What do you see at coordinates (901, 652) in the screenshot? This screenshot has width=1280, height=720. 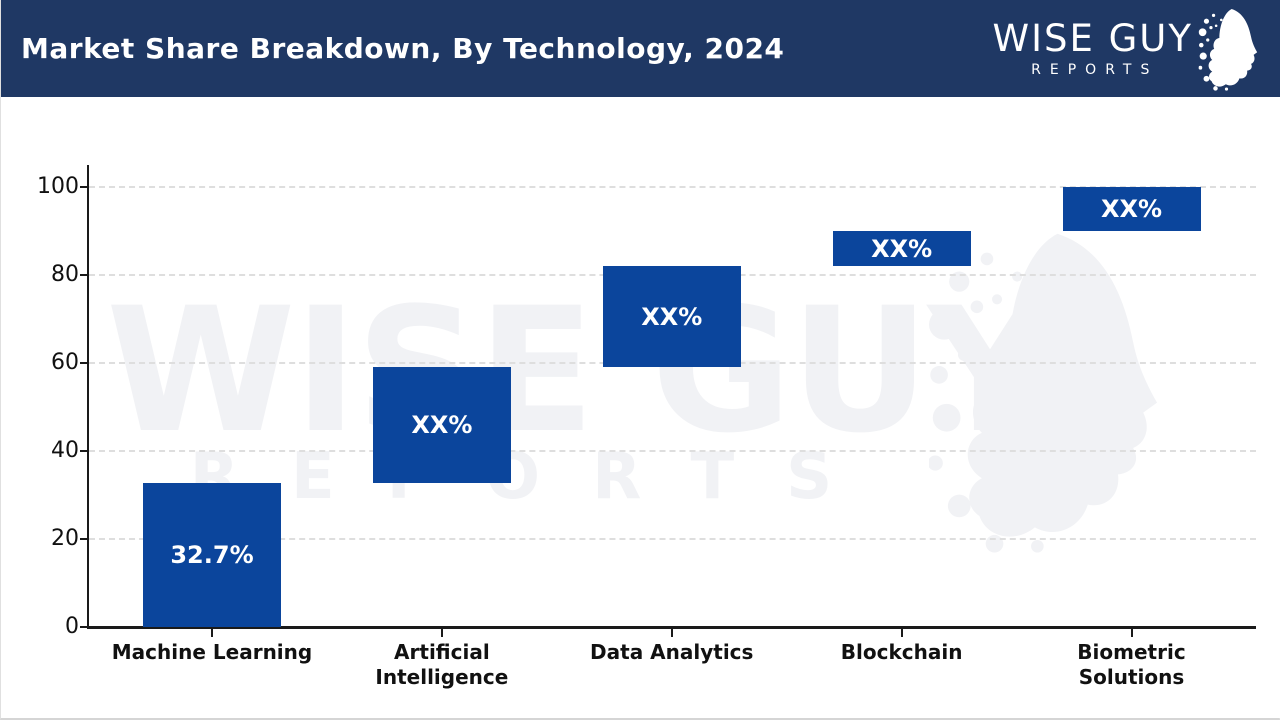 I see `category-label-3: Blockchain` at bounding box center [901, 652].